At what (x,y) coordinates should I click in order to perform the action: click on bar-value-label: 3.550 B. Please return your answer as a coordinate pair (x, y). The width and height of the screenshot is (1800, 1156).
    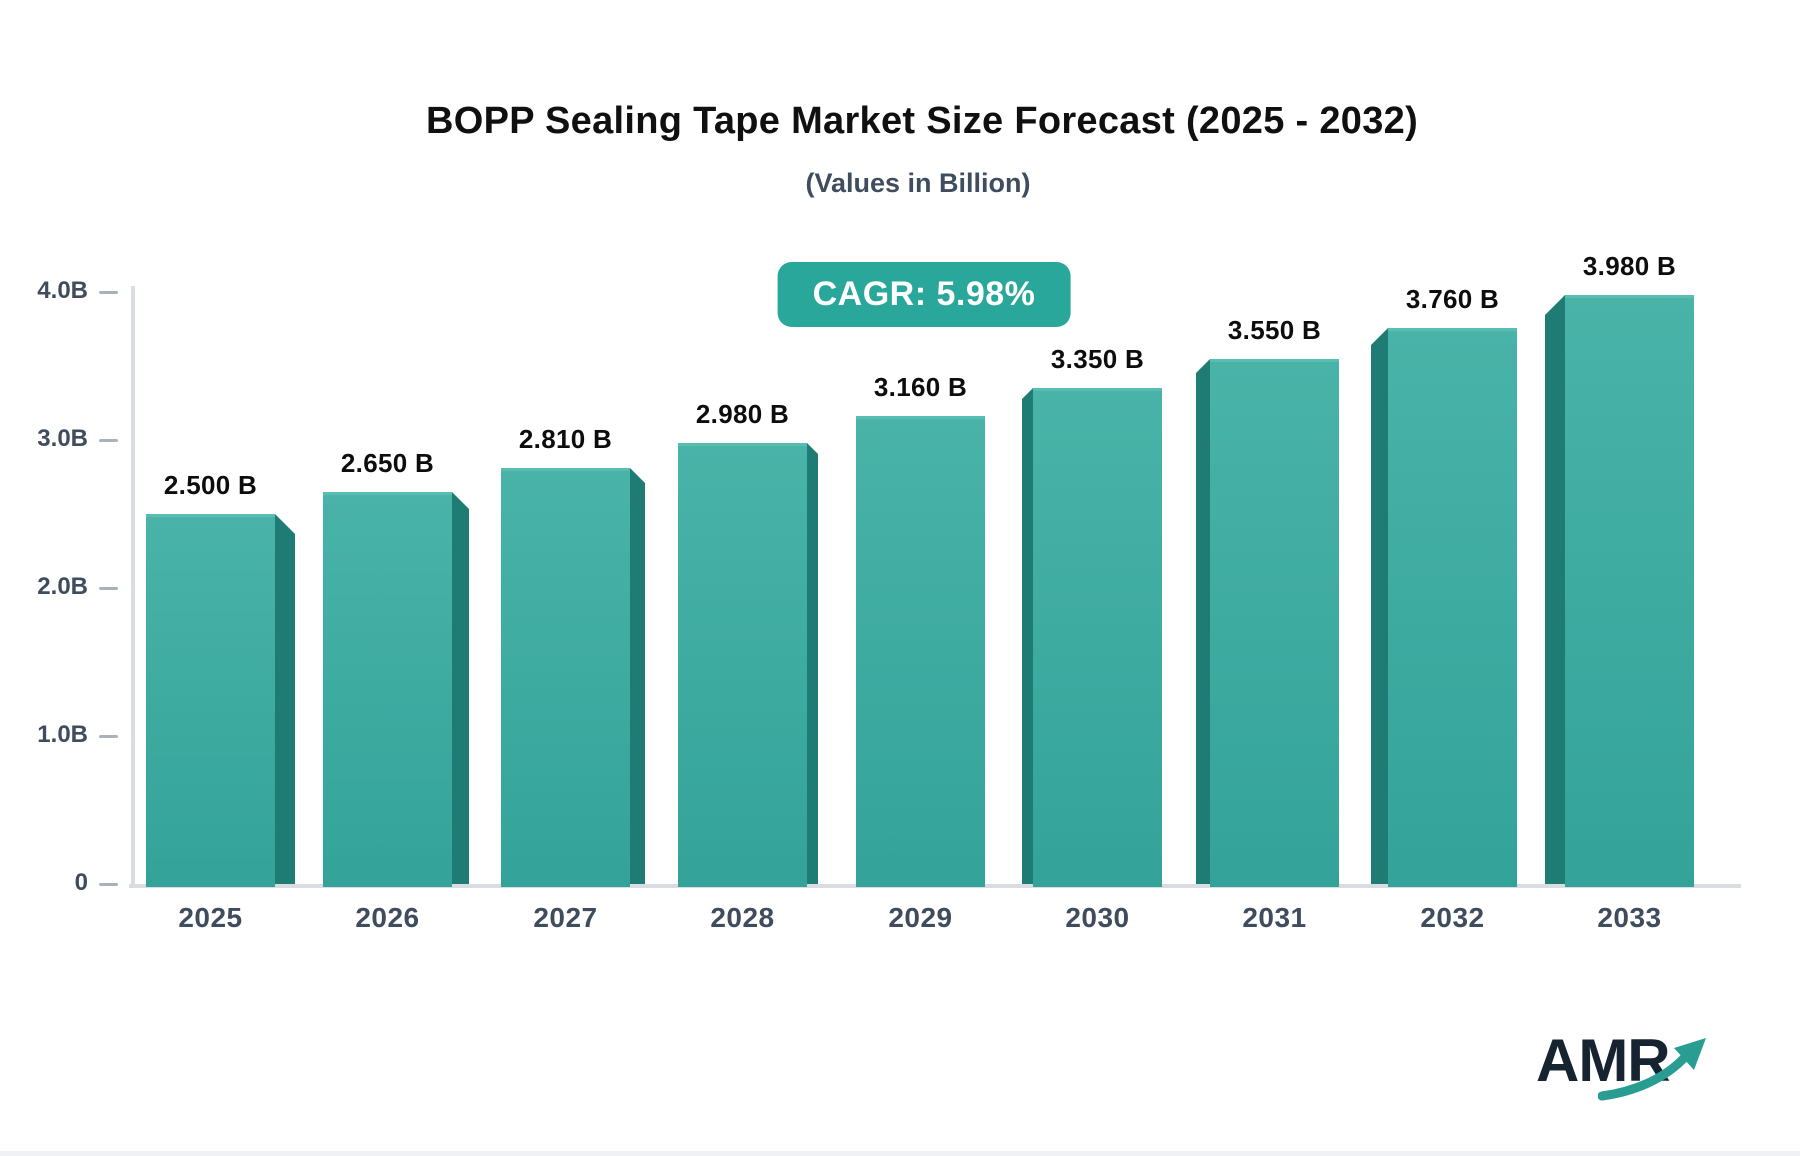
    Looking at the image, I should click on (1274, 330).